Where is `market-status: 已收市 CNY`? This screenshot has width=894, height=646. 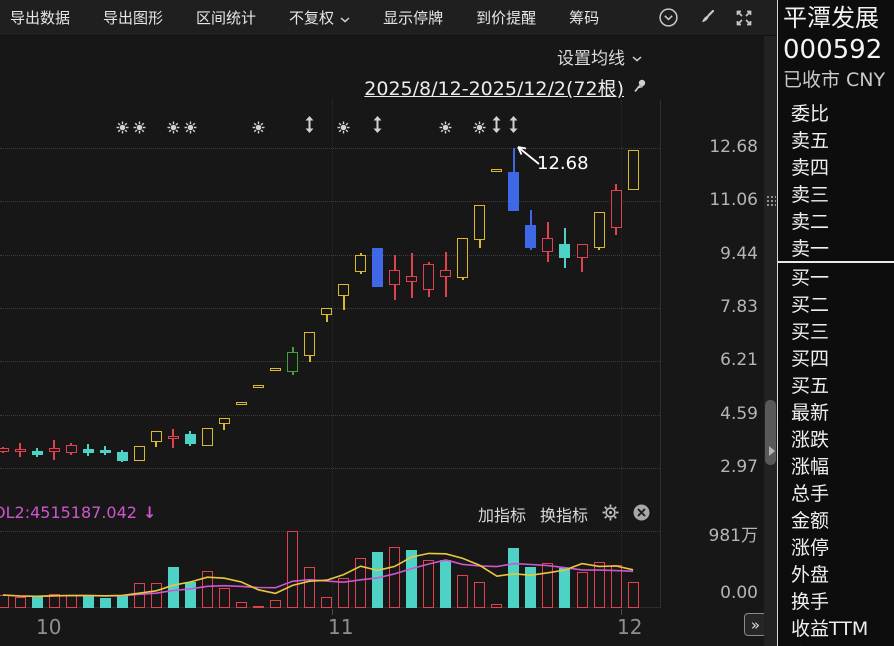
market-status: 已收市 CNY is located at coordinates (834, 80).